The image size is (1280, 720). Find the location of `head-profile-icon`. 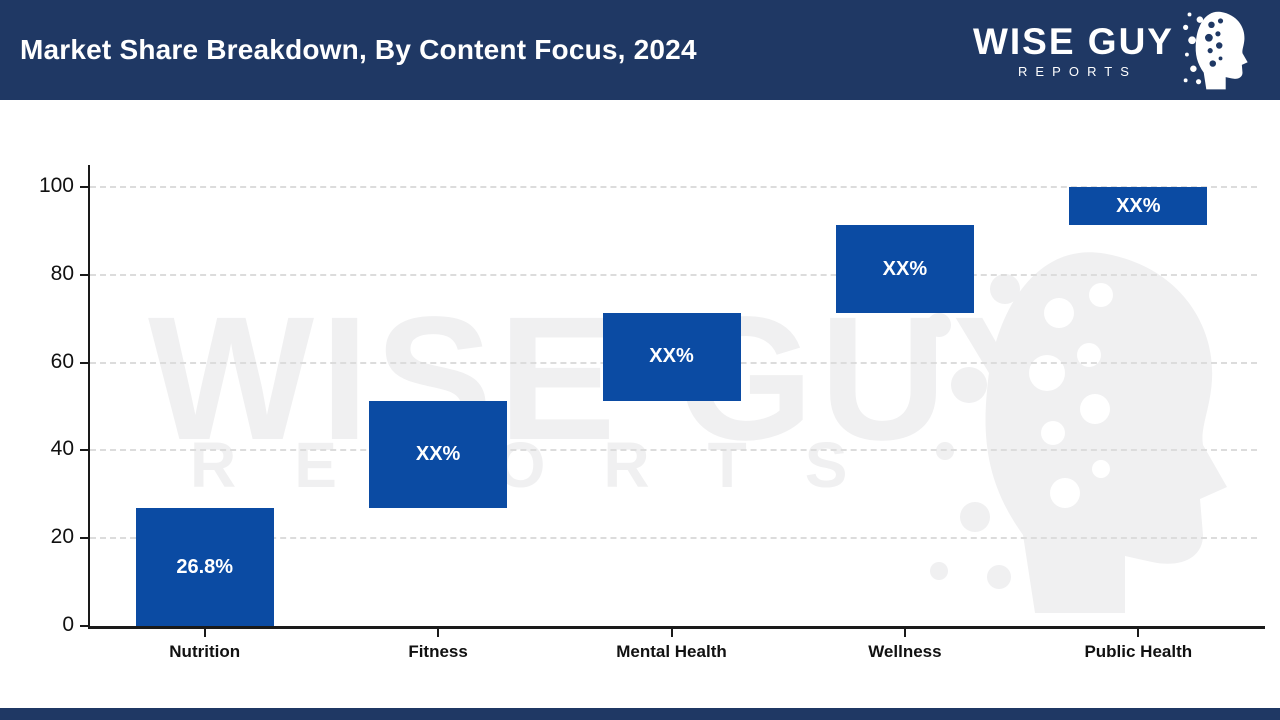

head-profile-icon is located at coordinates (1215, 50).